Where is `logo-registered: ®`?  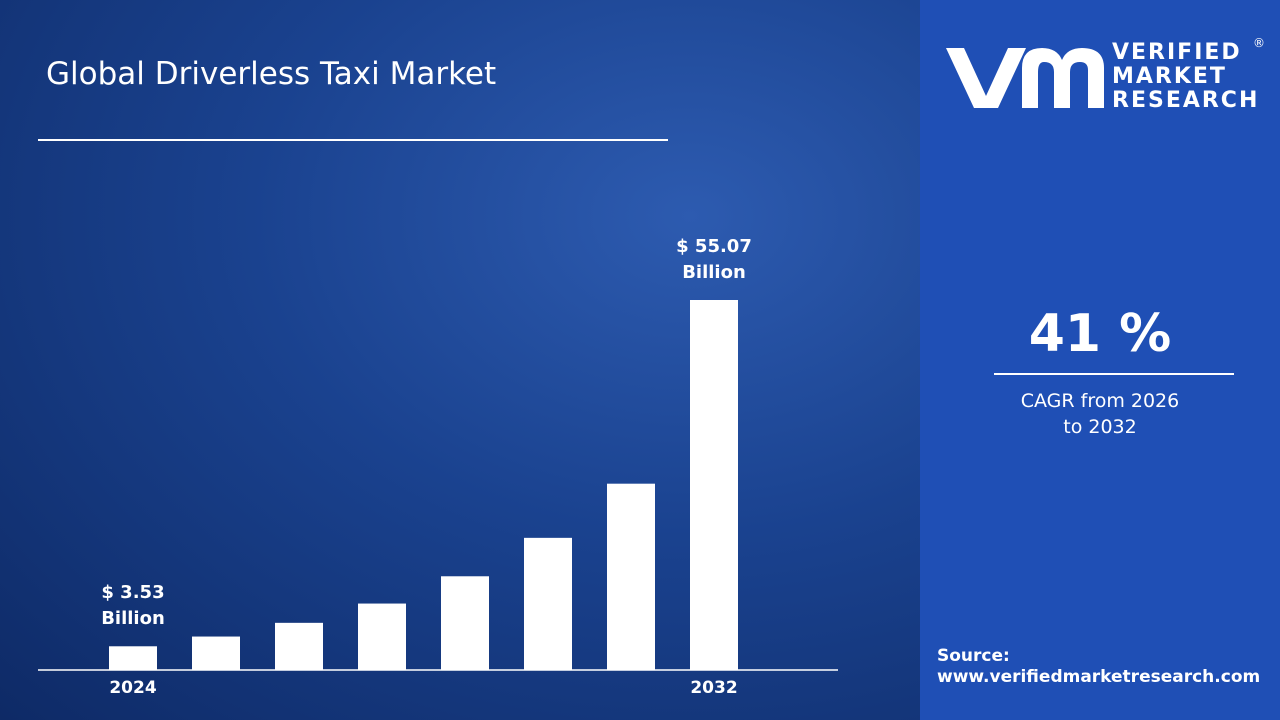 logo-registered: ® is located at coordinates (1259, 43).